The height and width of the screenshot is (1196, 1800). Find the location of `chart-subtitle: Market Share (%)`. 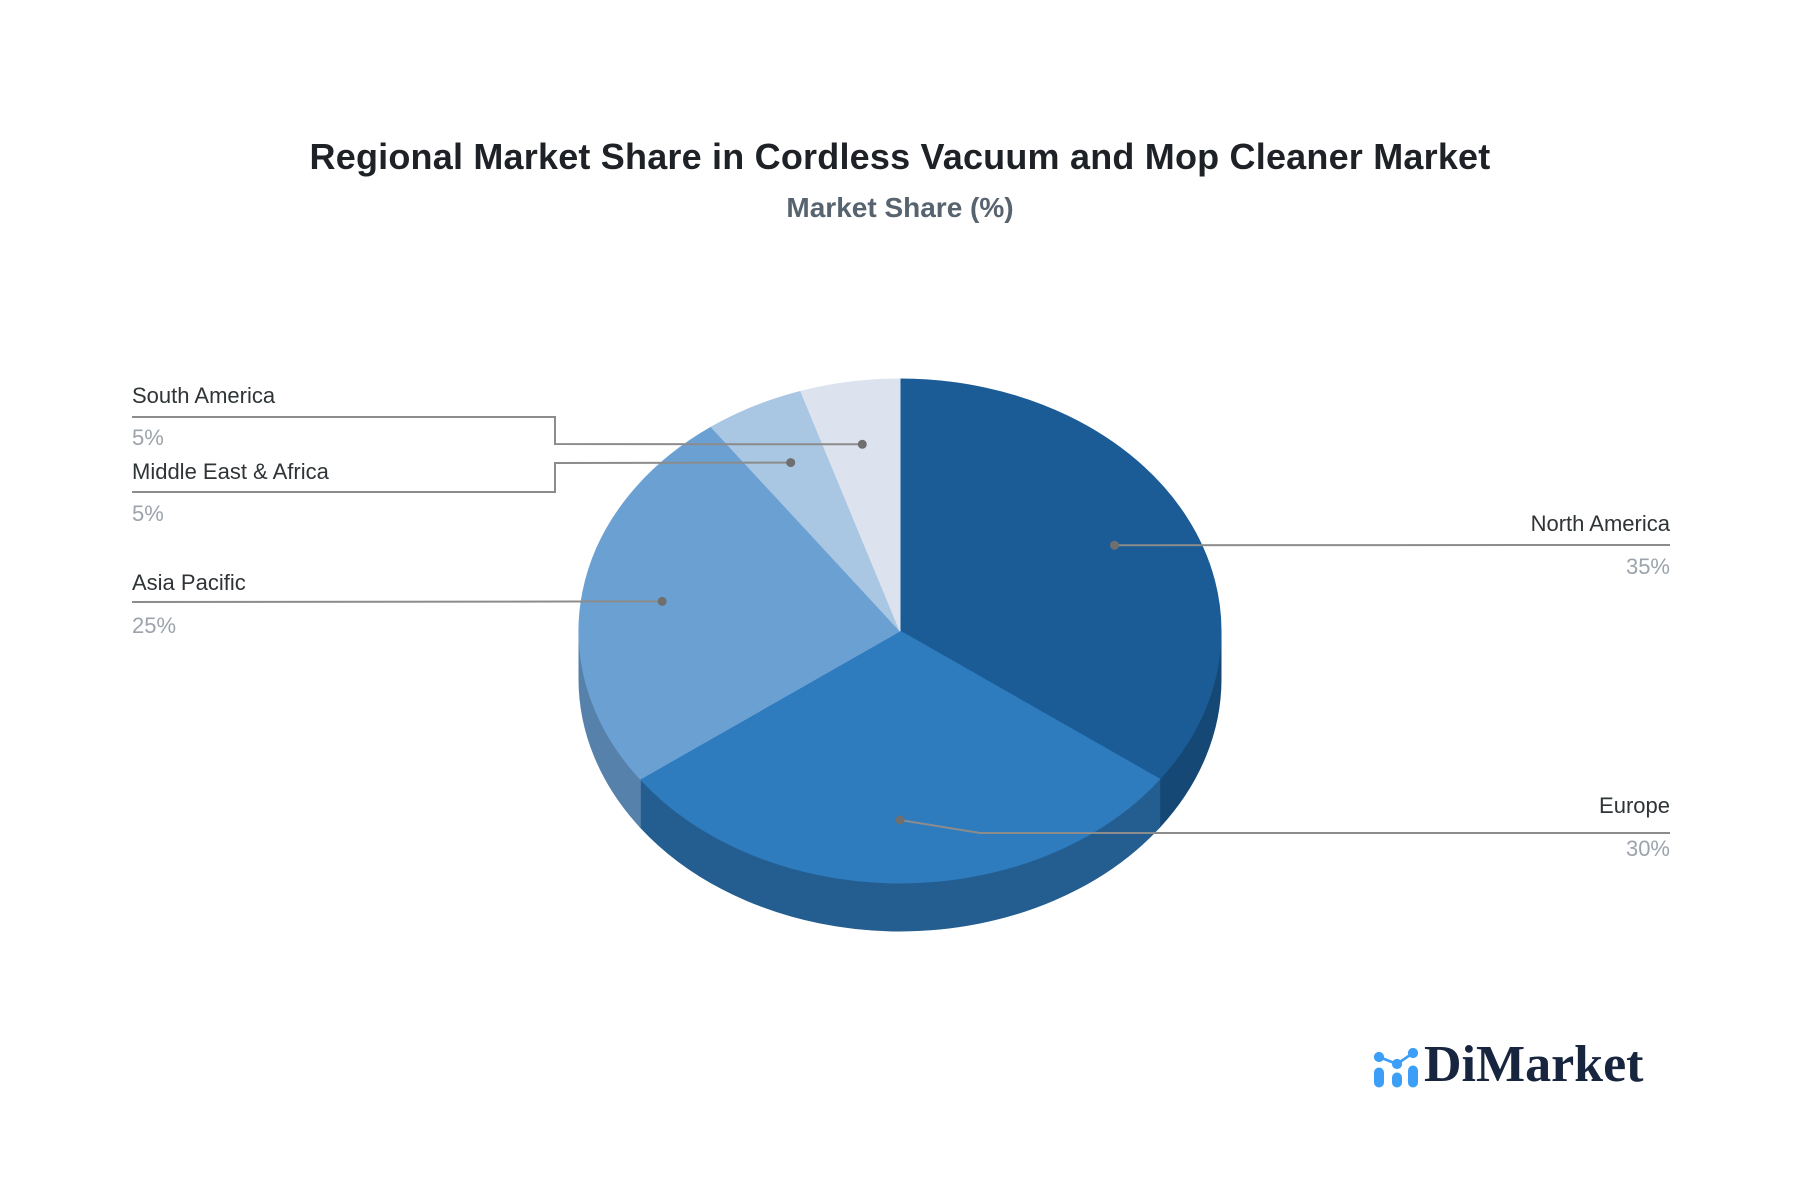

chart-subtitle: Market Share (%) is located at coordinates (900, 207).